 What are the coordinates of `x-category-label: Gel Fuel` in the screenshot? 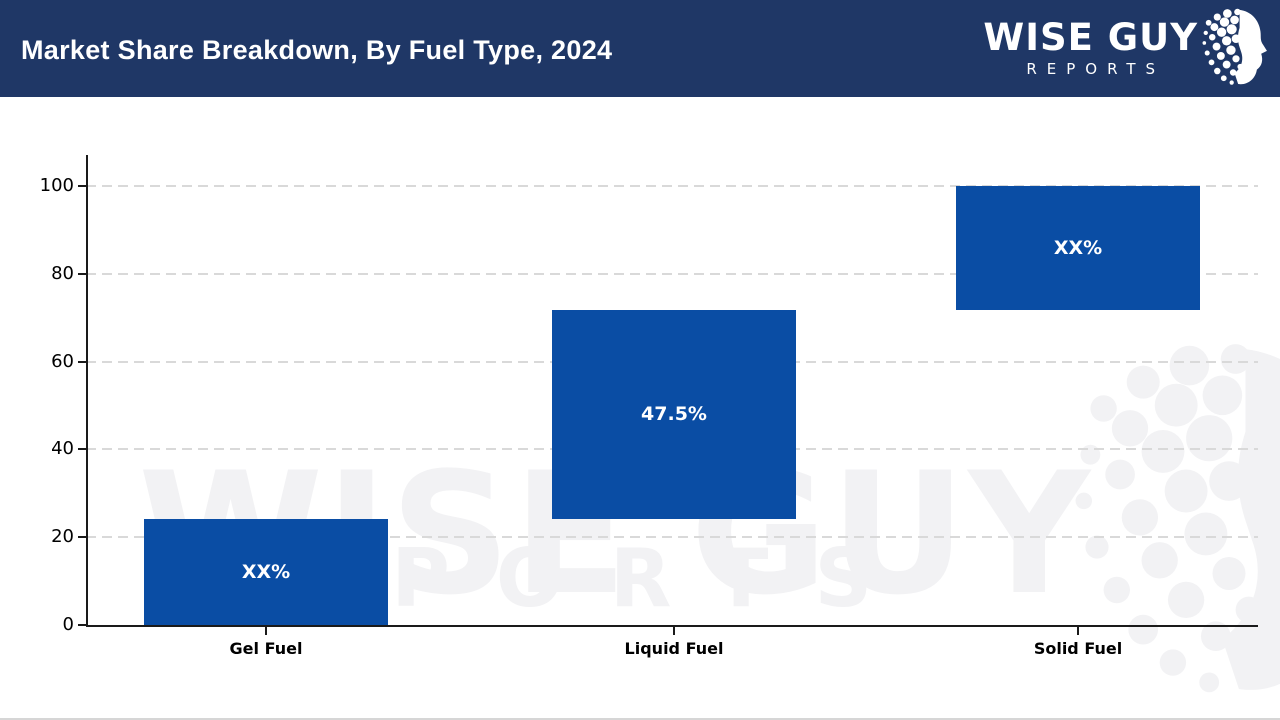 It's located at (266, 648).